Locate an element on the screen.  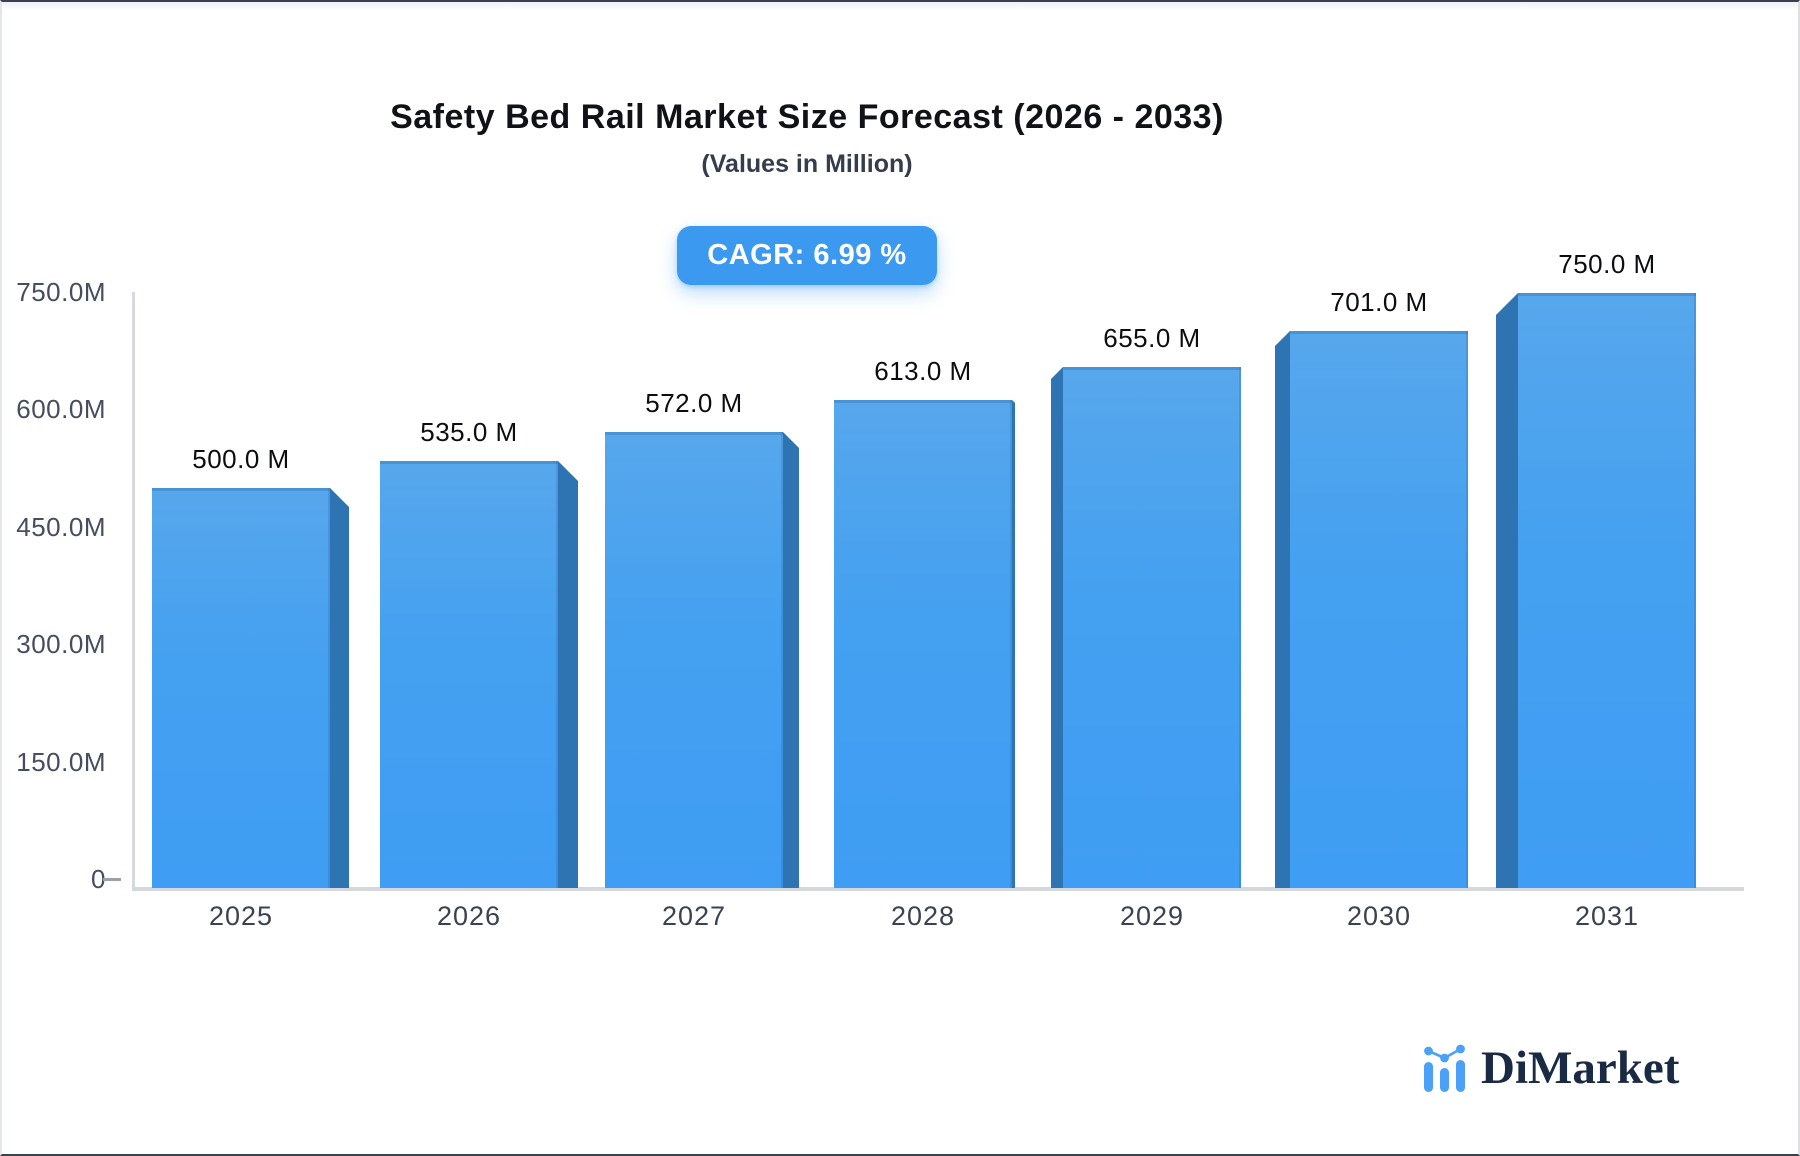
bar-3d-side-2028 is located at coordinates (1013, 644).